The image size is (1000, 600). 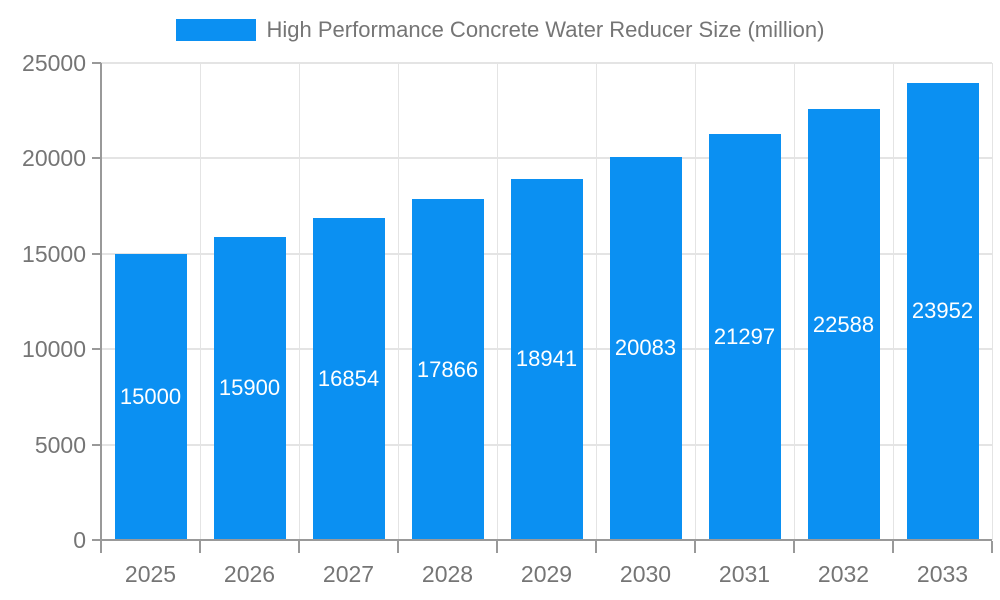 What do you see at coordinates (546, 574) in the screenshot?
I see `x-axis-label-2029: 2029` at bounding box center [546, 574].